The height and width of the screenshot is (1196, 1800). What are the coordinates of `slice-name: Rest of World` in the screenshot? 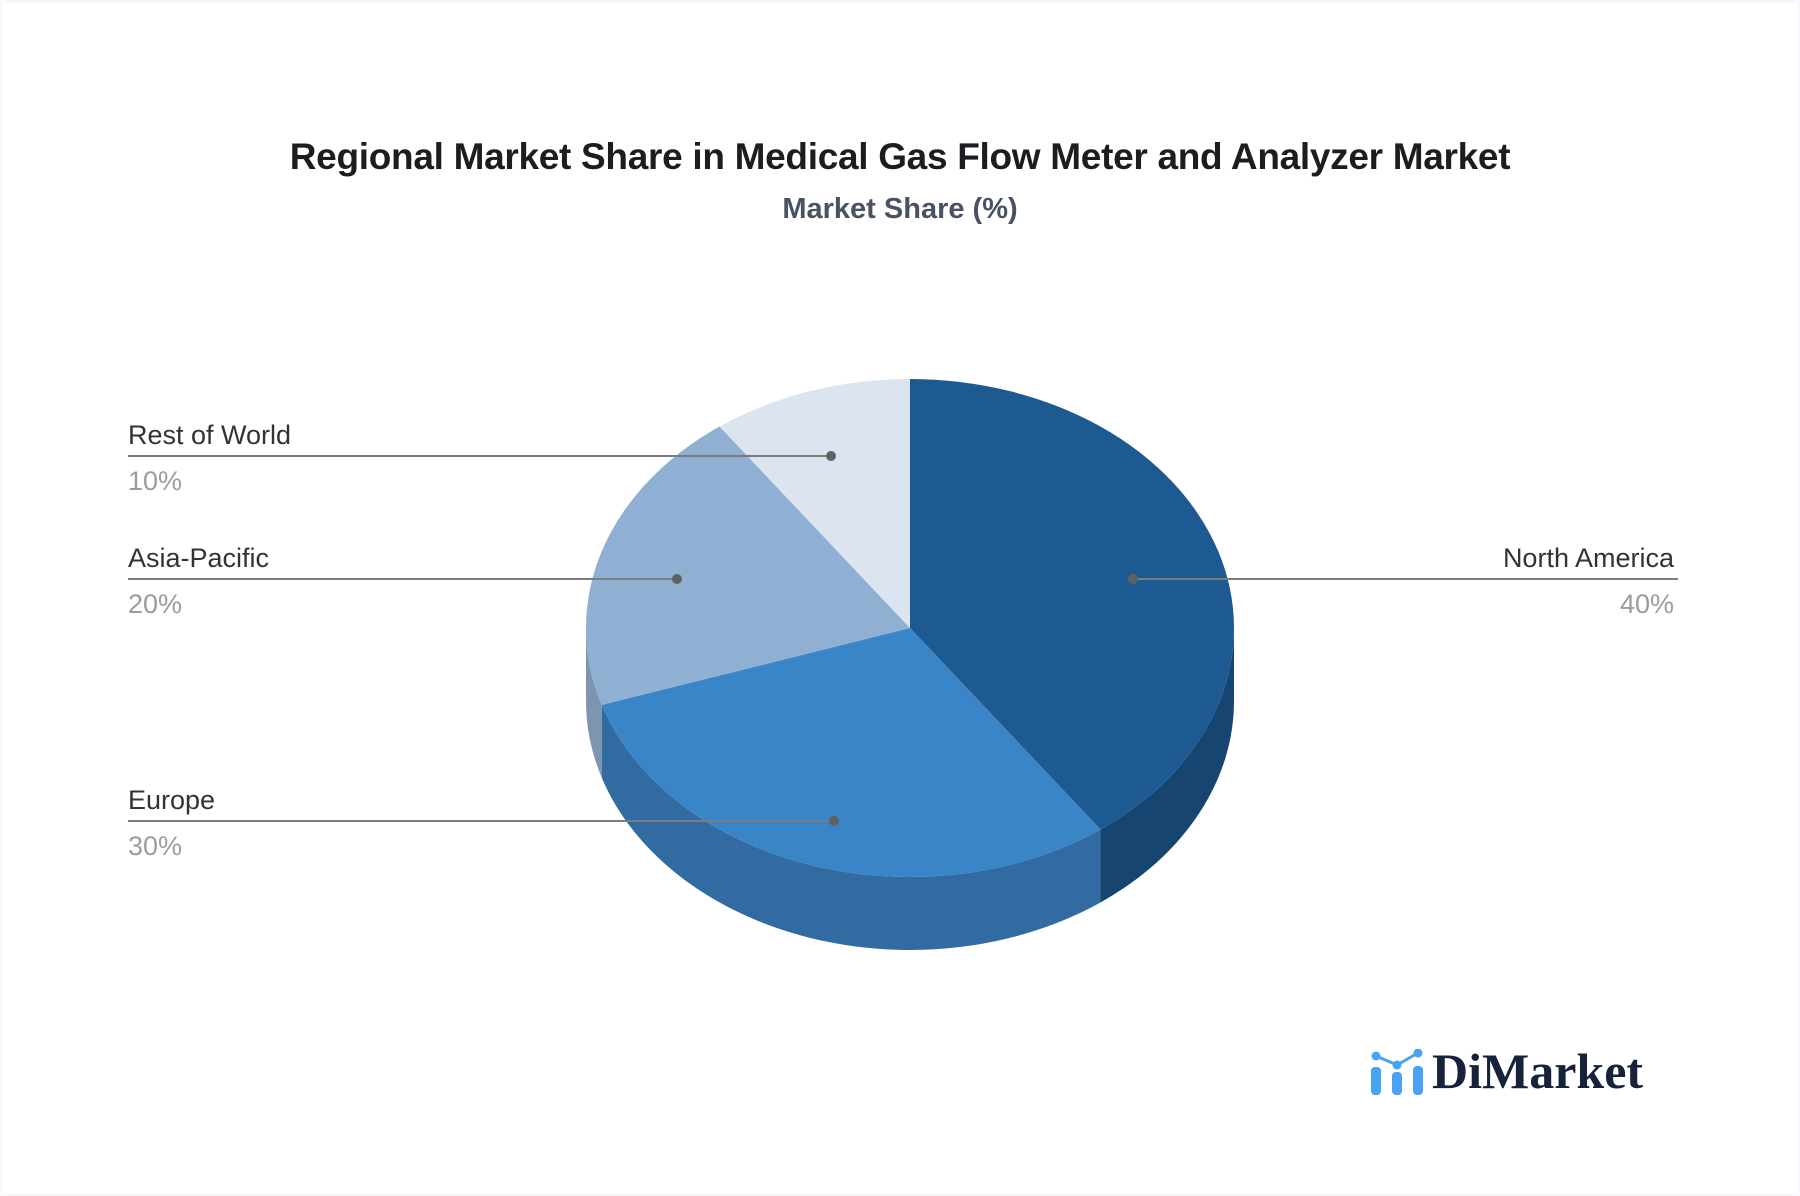 It's located at (210, 435).